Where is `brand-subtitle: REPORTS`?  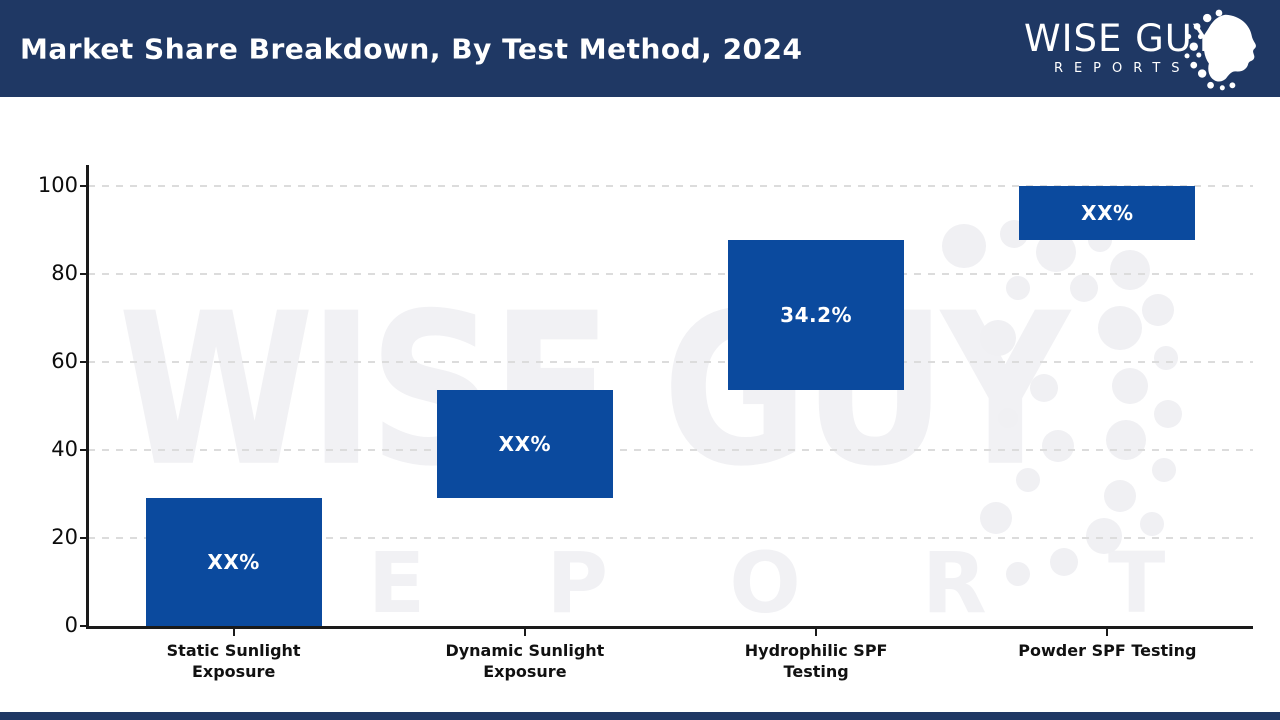
brand-subtitle: REPORTS is located at coordinates (1122, 68).